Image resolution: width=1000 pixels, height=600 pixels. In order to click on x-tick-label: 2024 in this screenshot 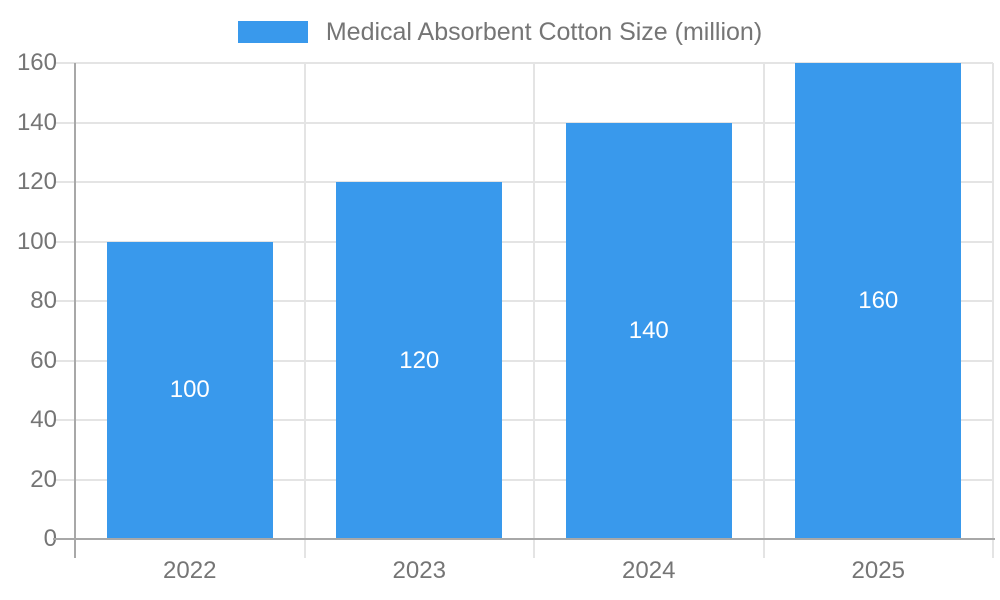, I will do `click(649, 570)`.